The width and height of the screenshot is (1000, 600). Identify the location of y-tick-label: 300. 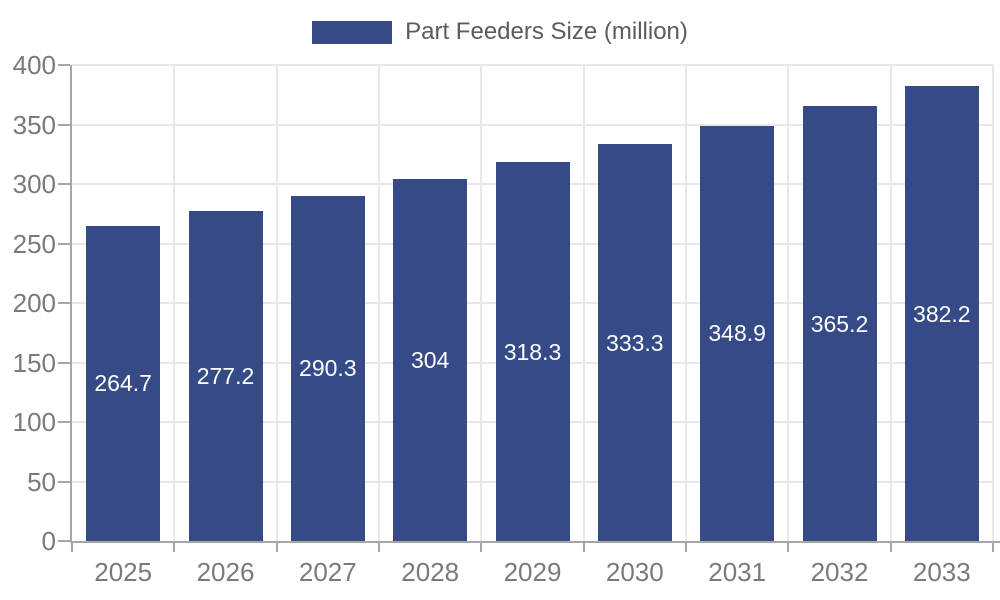
(34, 184).